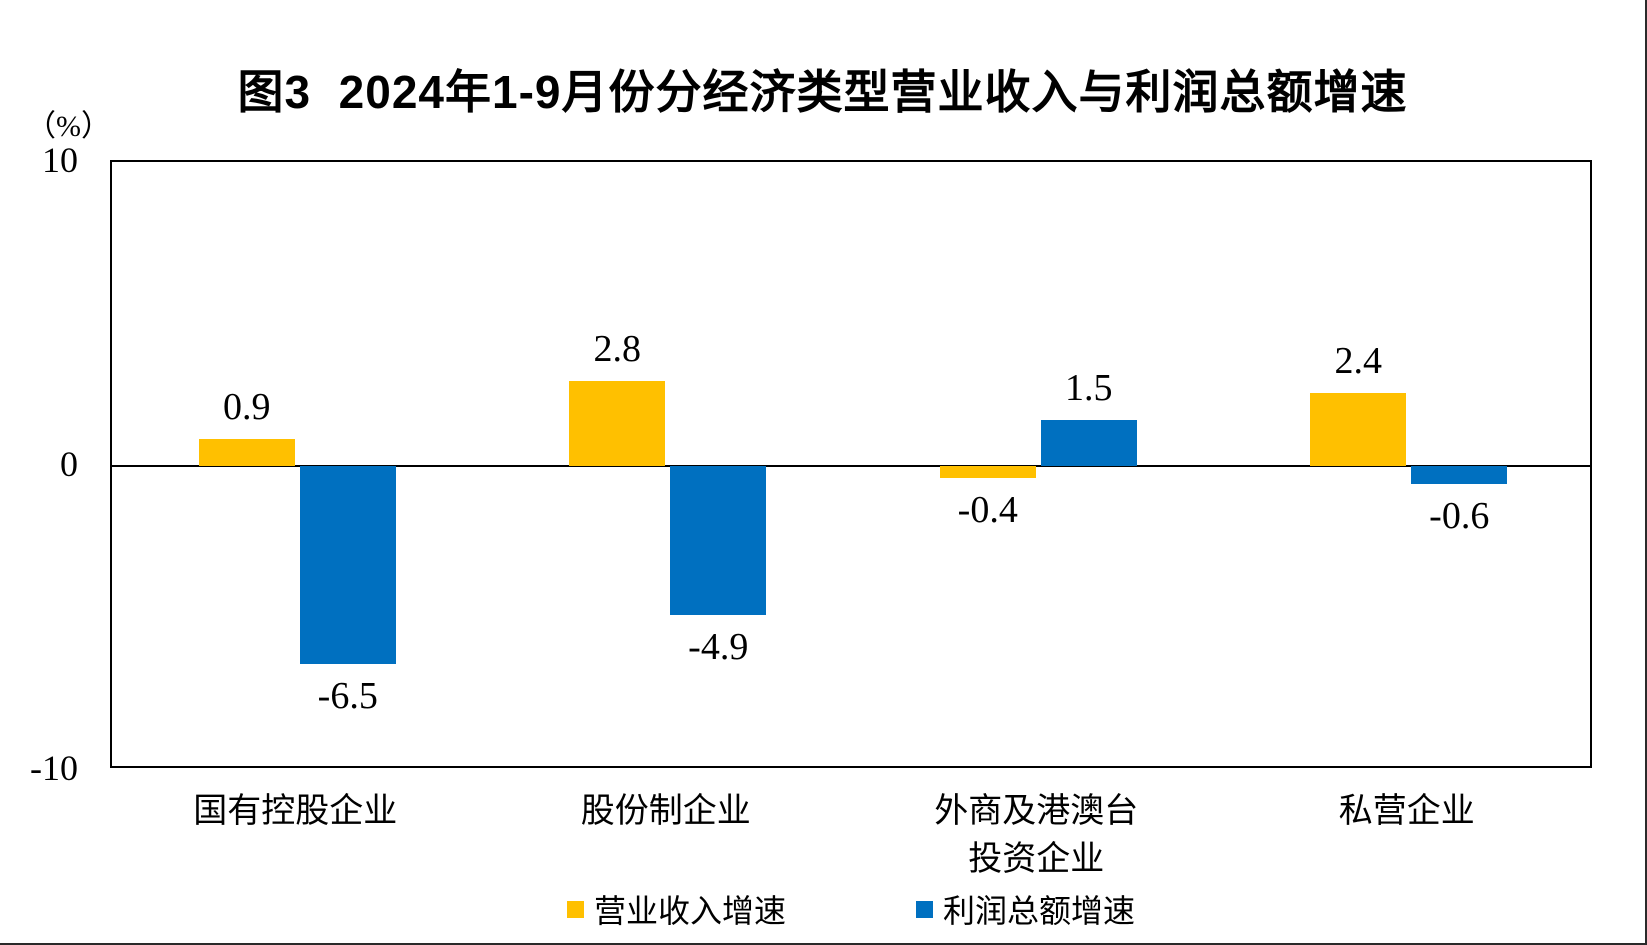 This screenshot has height=945, width=1647. Describe the element at coordinates (1459, 516) in the screenshot. I see `value-label: -0.6` at that location.